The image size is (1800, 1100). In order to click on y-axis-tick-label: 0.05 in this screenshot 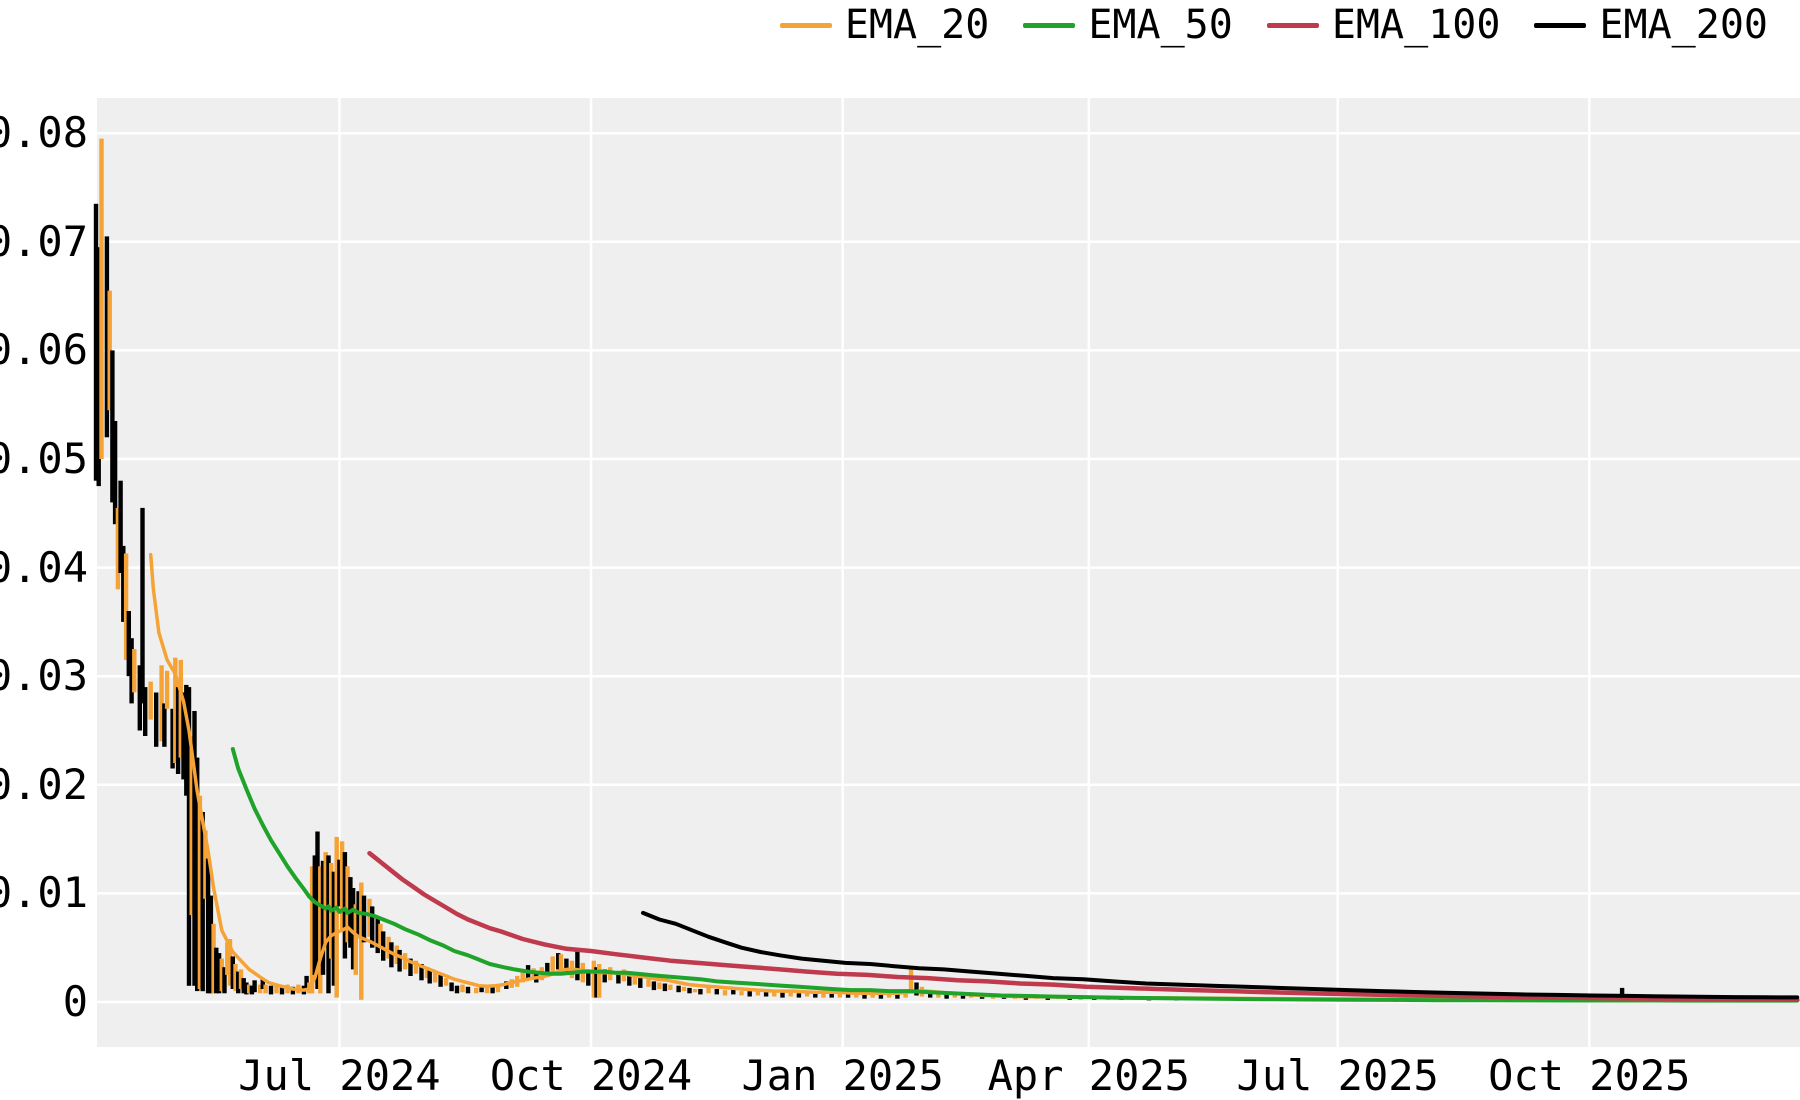, I will do `click(44, 458)`.